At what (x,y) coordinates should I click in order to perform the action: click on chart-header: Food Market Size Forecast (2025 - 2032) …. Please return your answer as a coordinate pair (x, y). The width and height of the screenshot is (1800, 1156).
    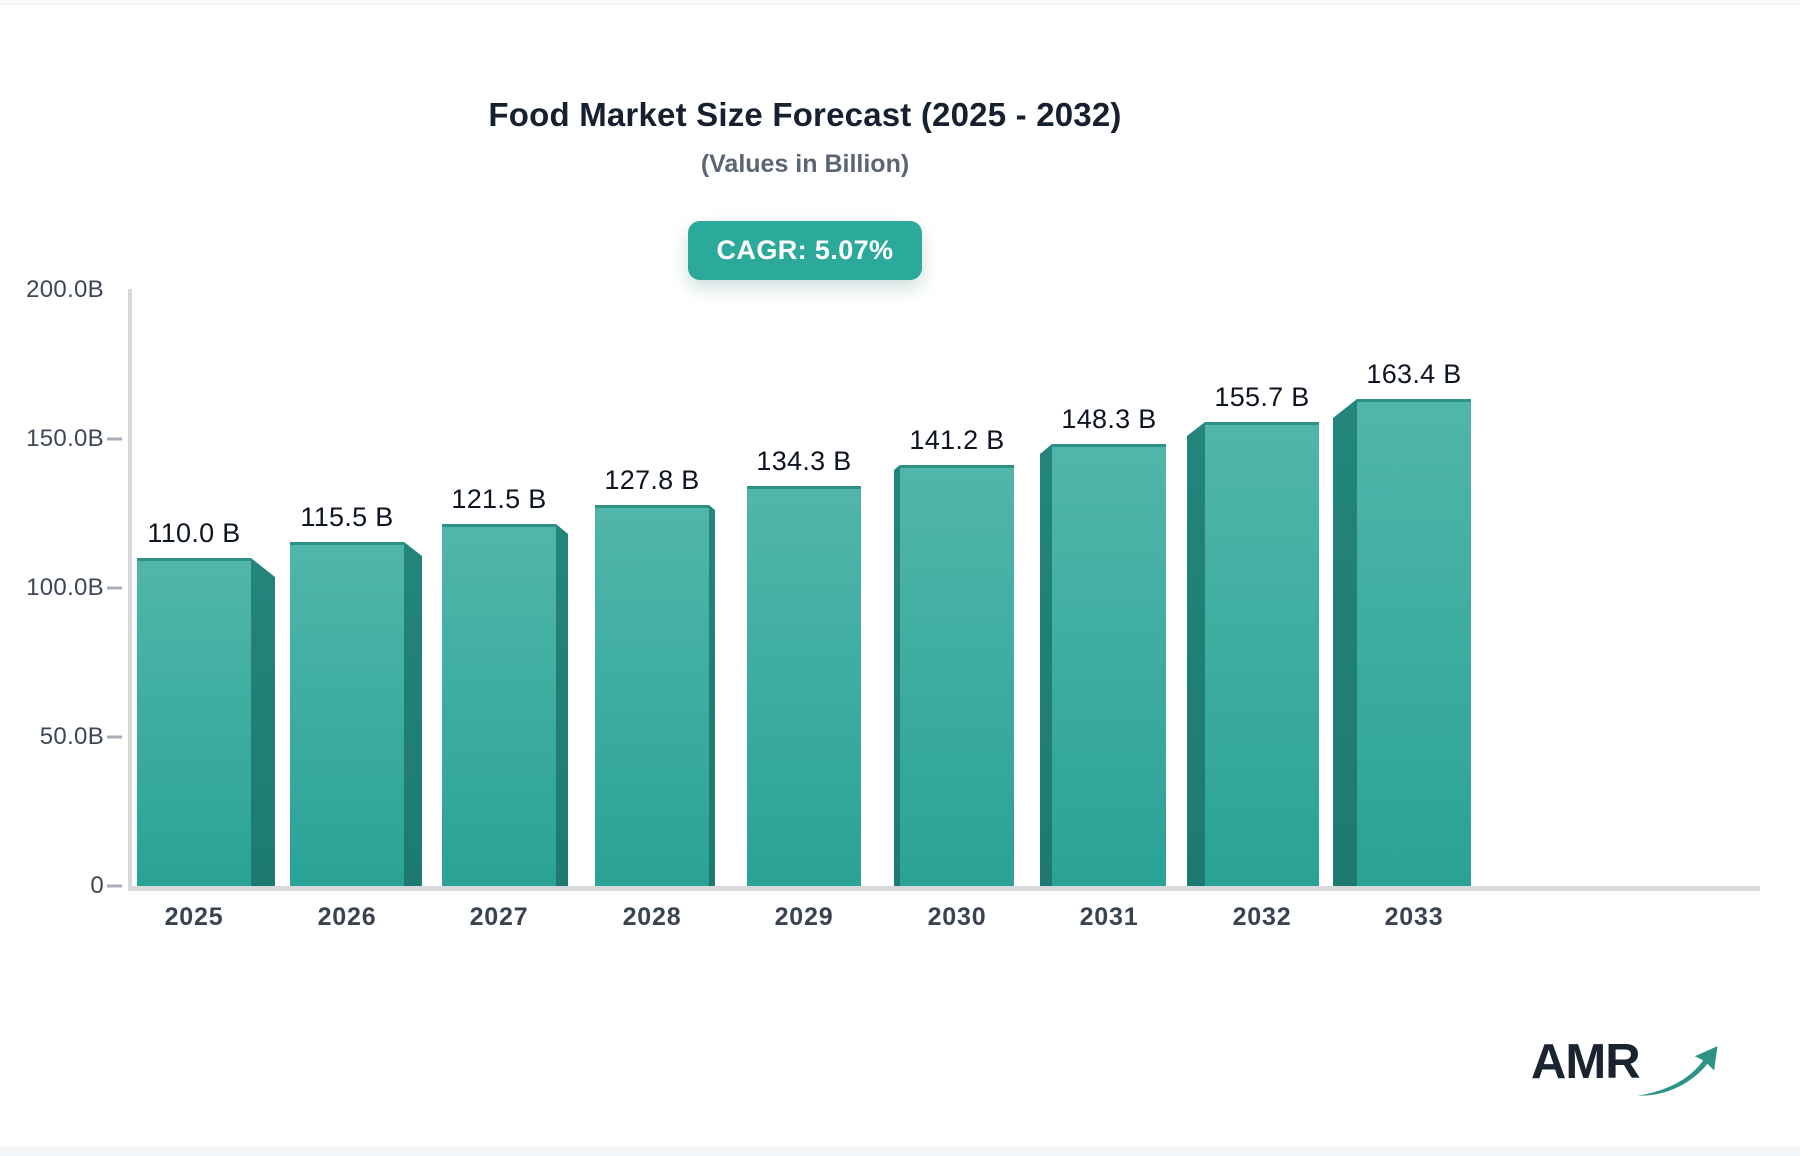
    Looking at the image, I should click on (805, 188).